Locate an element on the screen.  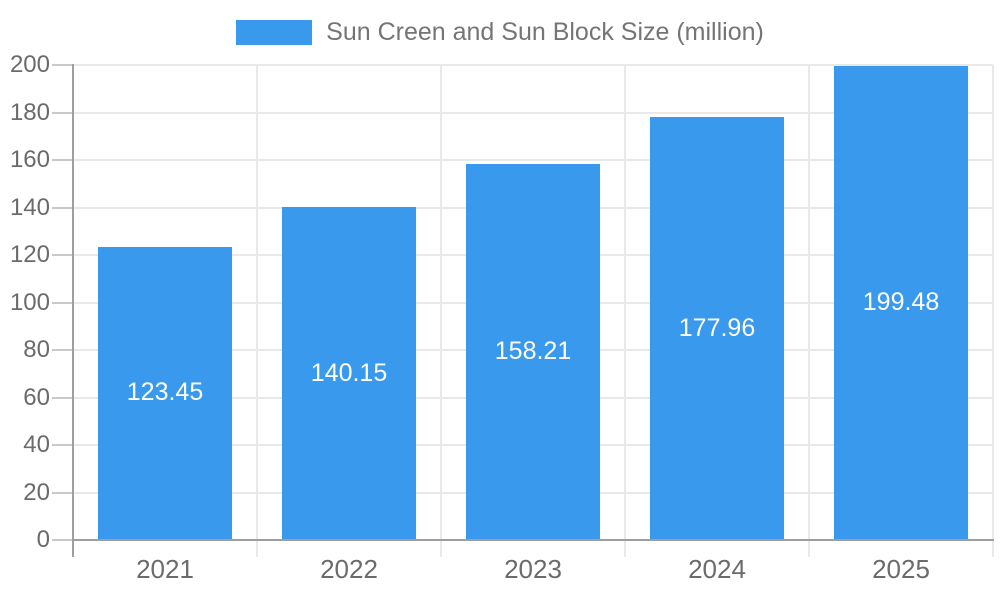
y-tick-label: 180 is located at coordinates (29, 112).